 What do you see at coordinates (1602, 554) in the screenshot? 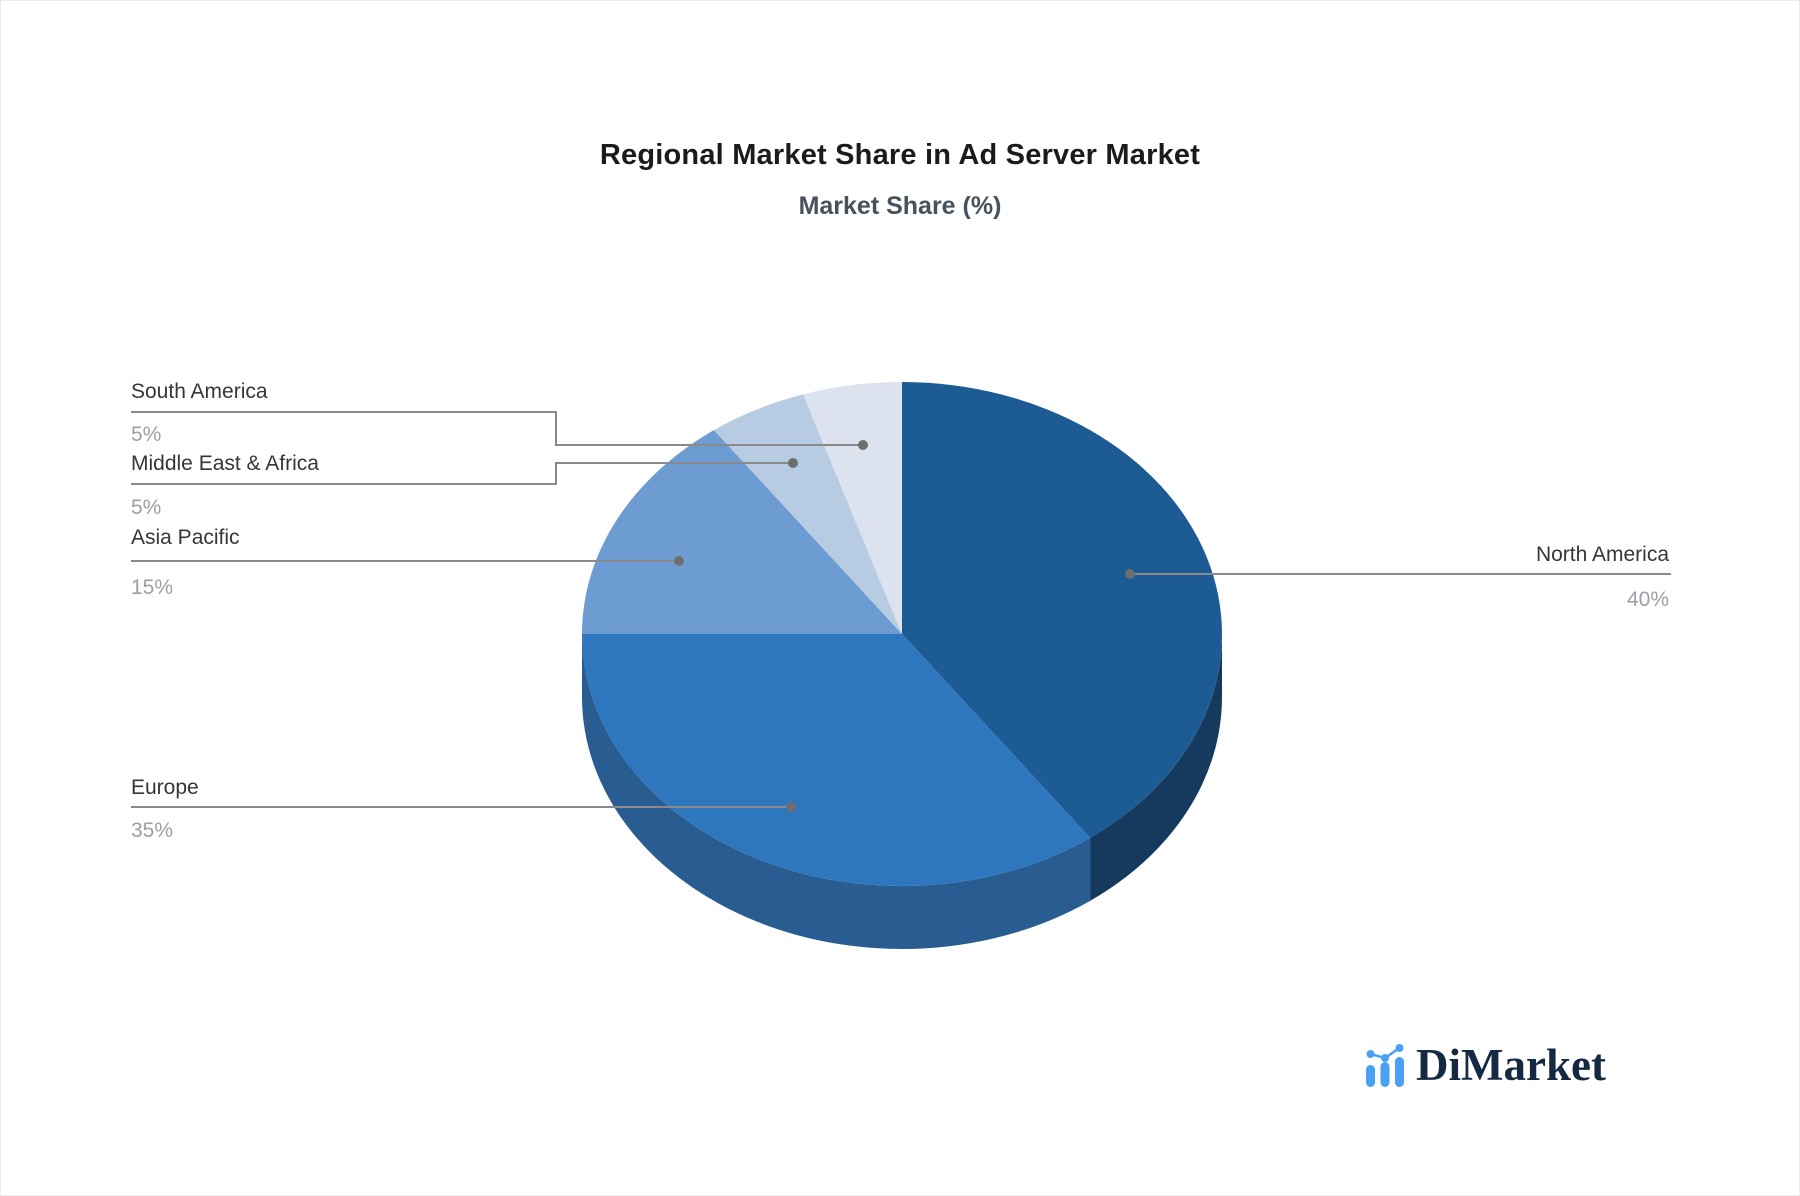
I see `slice-name: North America` at bounding box center [1602, 554].